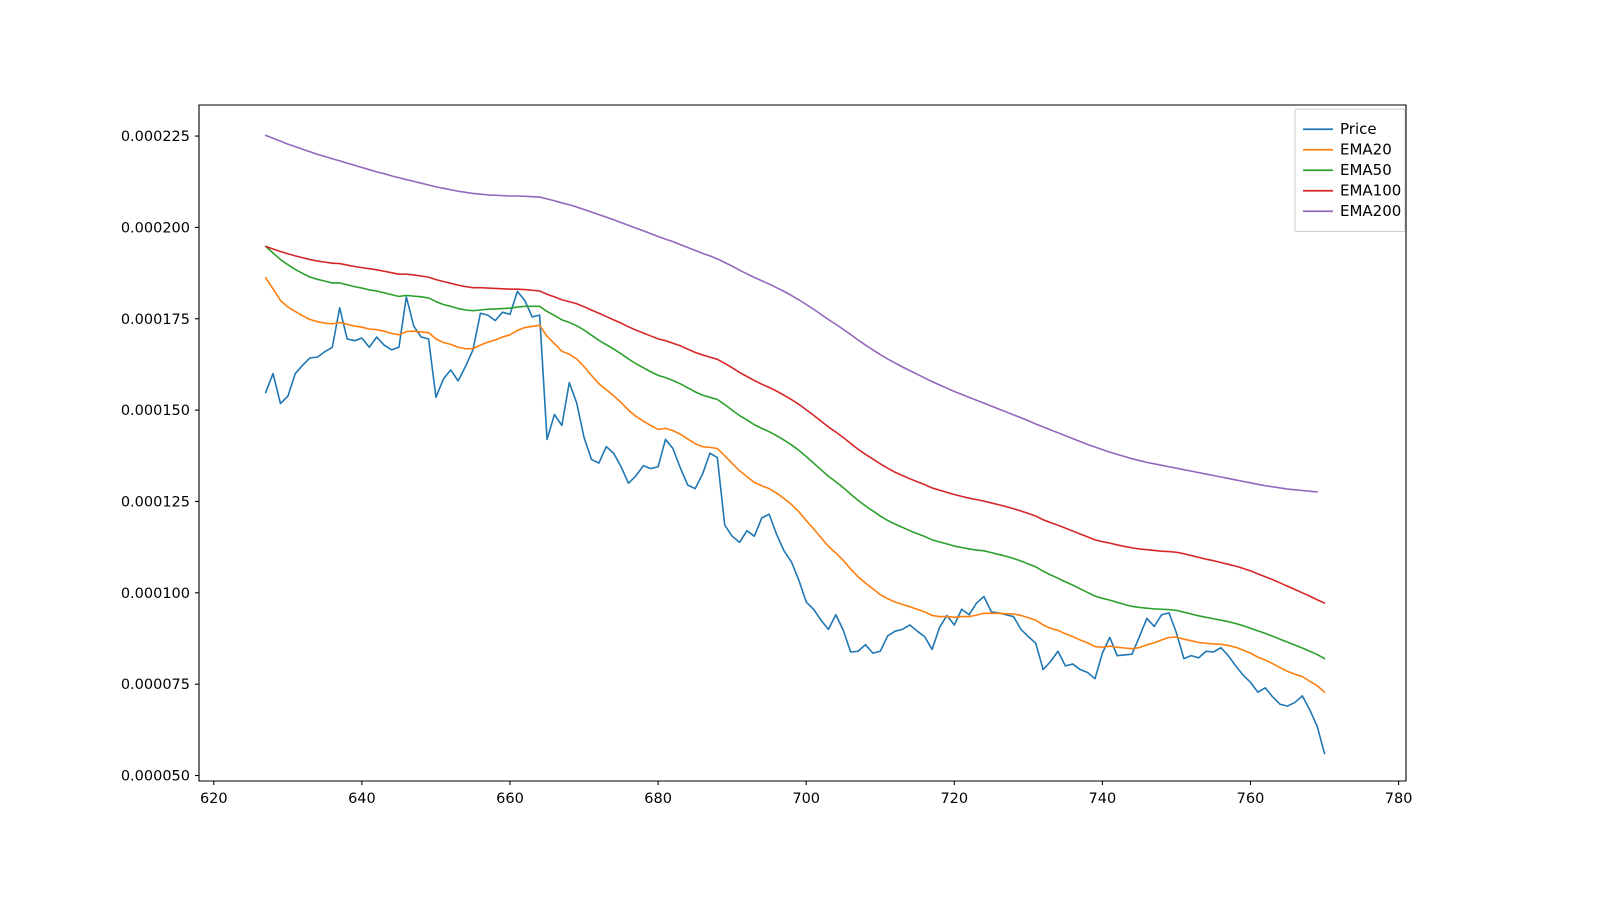  Describe the element at coordinates (954, 799) in the screenshot. I see `x-tick-label: 720` at that location.